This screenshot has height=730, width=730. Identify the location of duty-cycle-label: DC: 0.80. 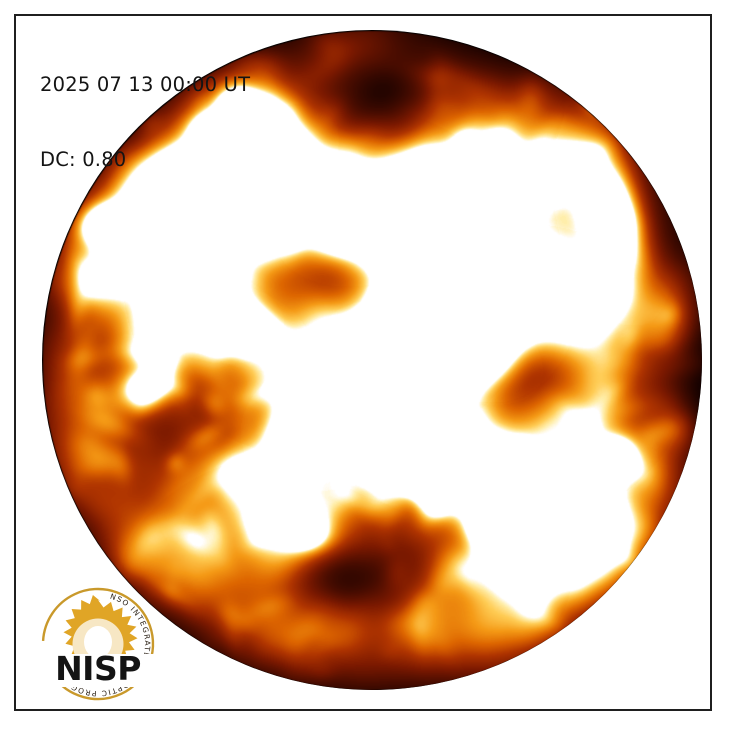
(83, 159).